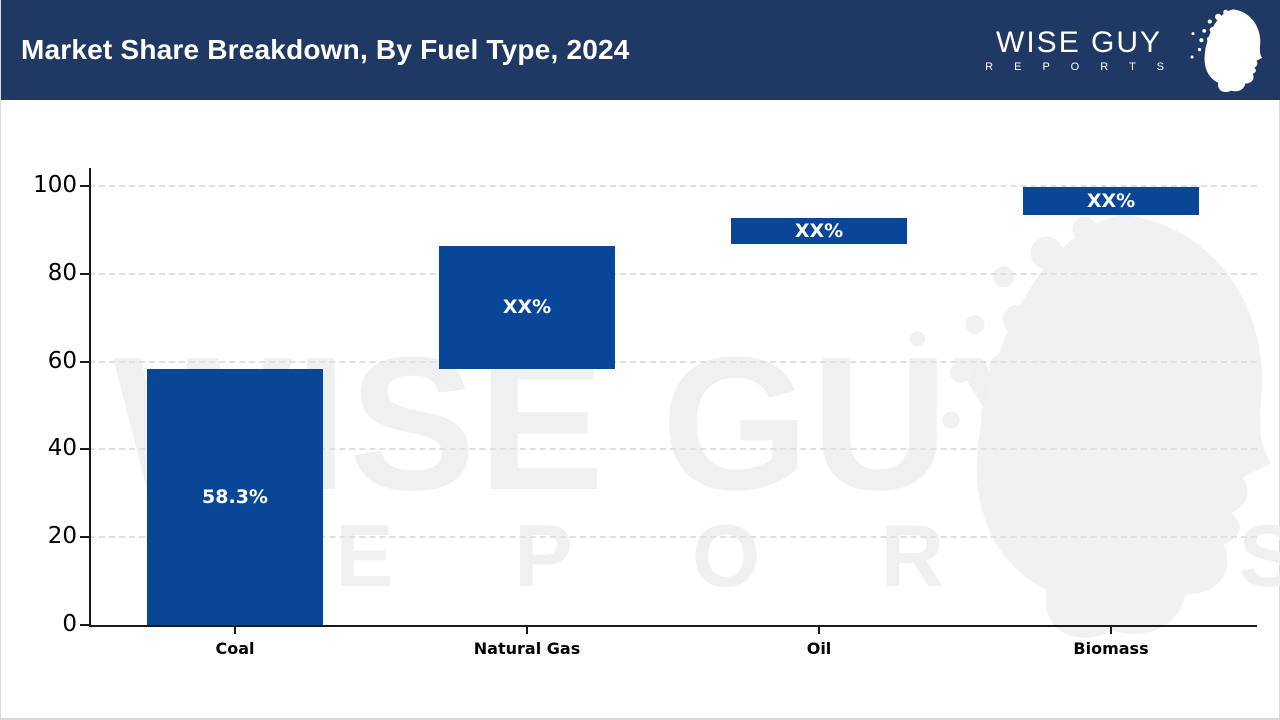 The image size is (1280, 720). What do you see at coordinates (673, 537) in the screenshot?
I see `gridline-y20` at bounding box center [673, 537].